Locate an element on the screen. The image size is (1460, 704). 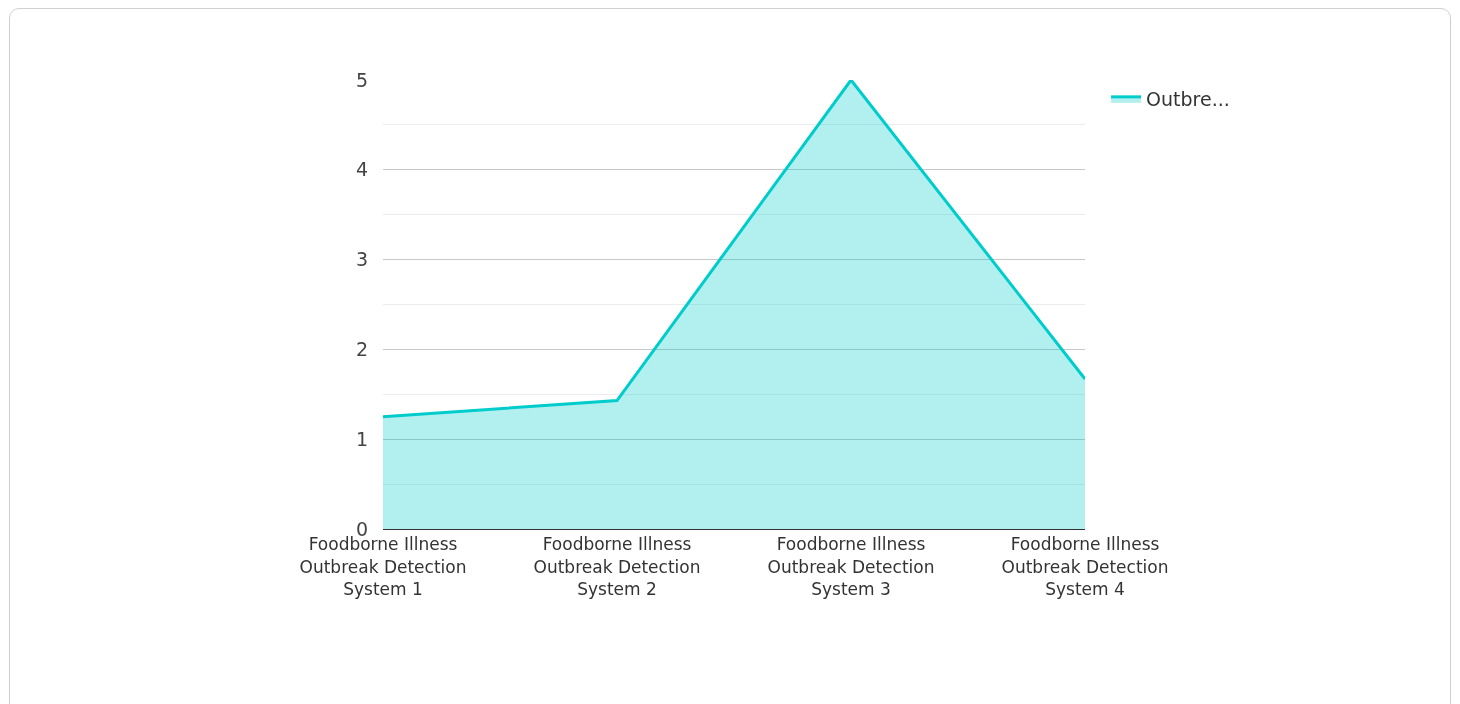
y-tick-label: 5 is located at coordinates (361, 79).